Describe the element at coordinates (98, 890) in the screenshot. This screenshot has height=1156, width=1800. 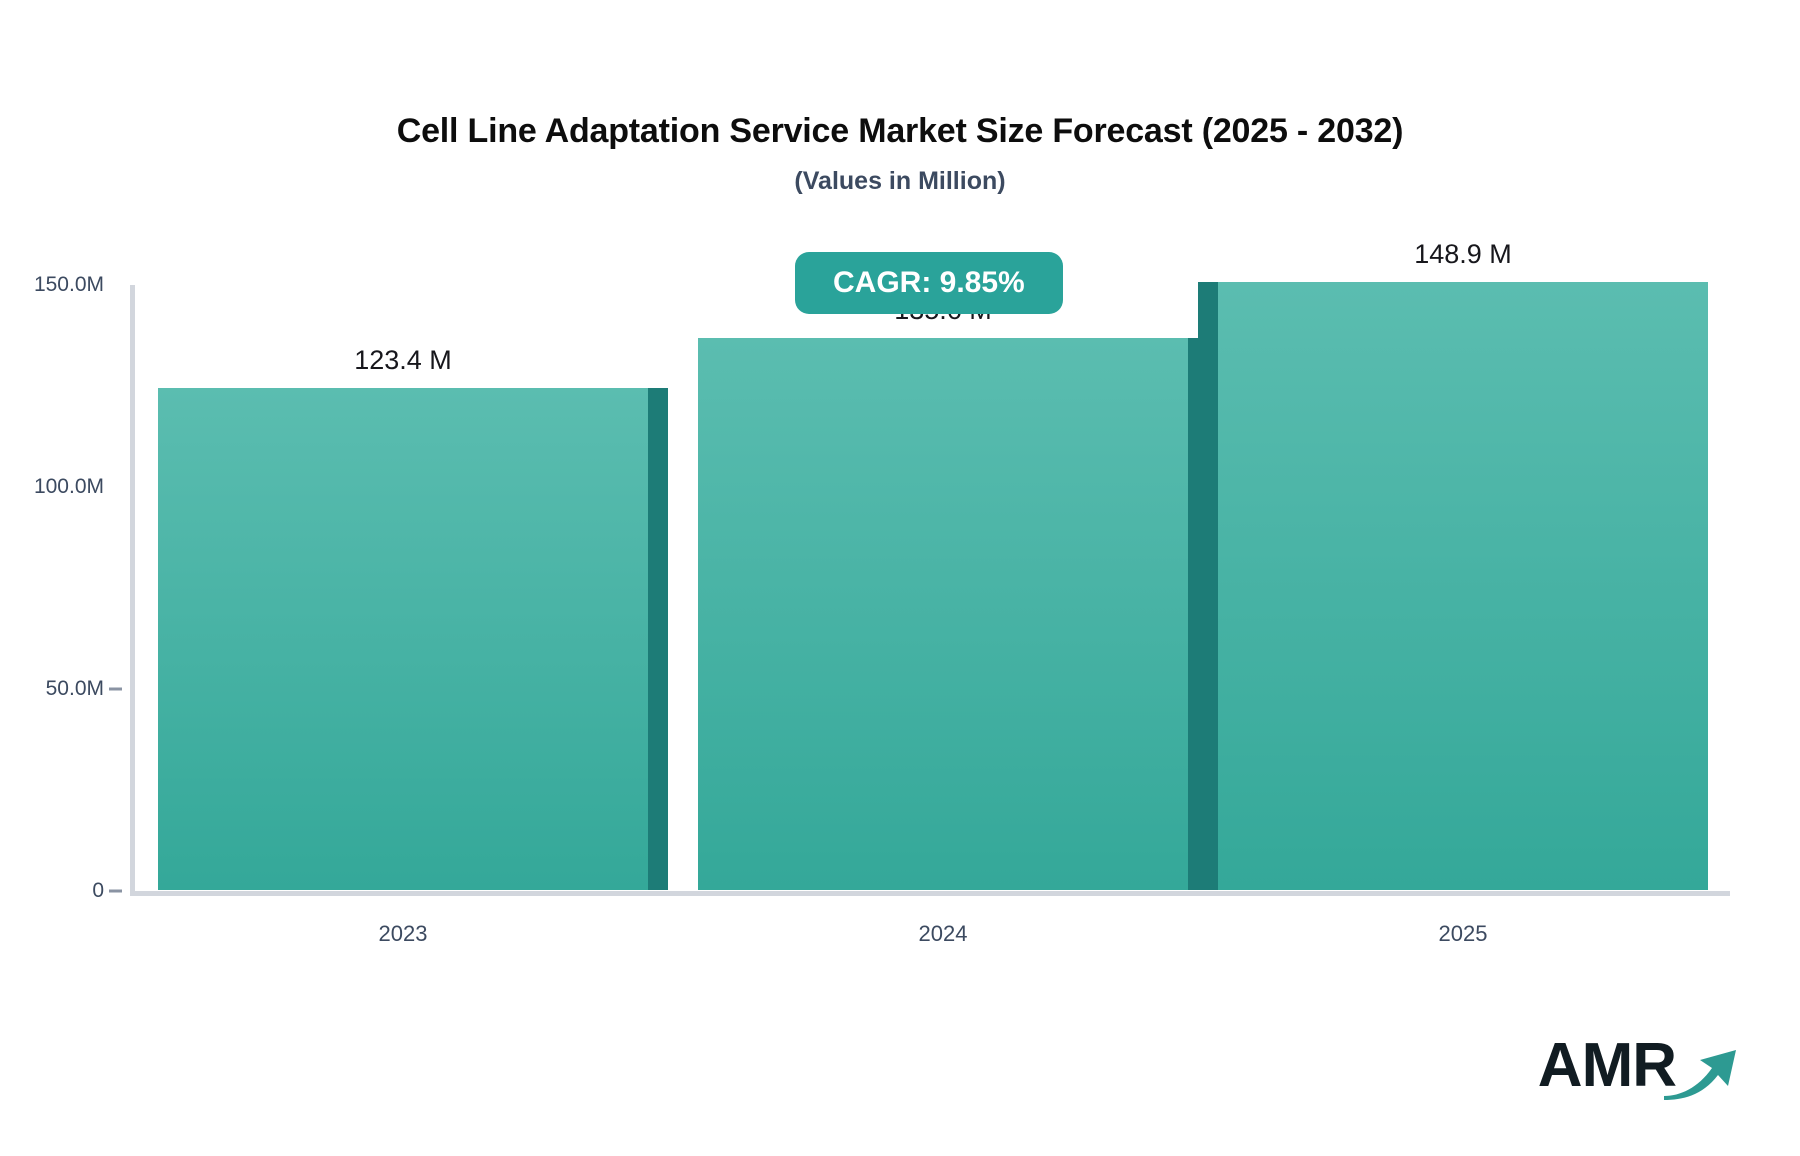
I see `y-tick-label-0: 0` at that location.